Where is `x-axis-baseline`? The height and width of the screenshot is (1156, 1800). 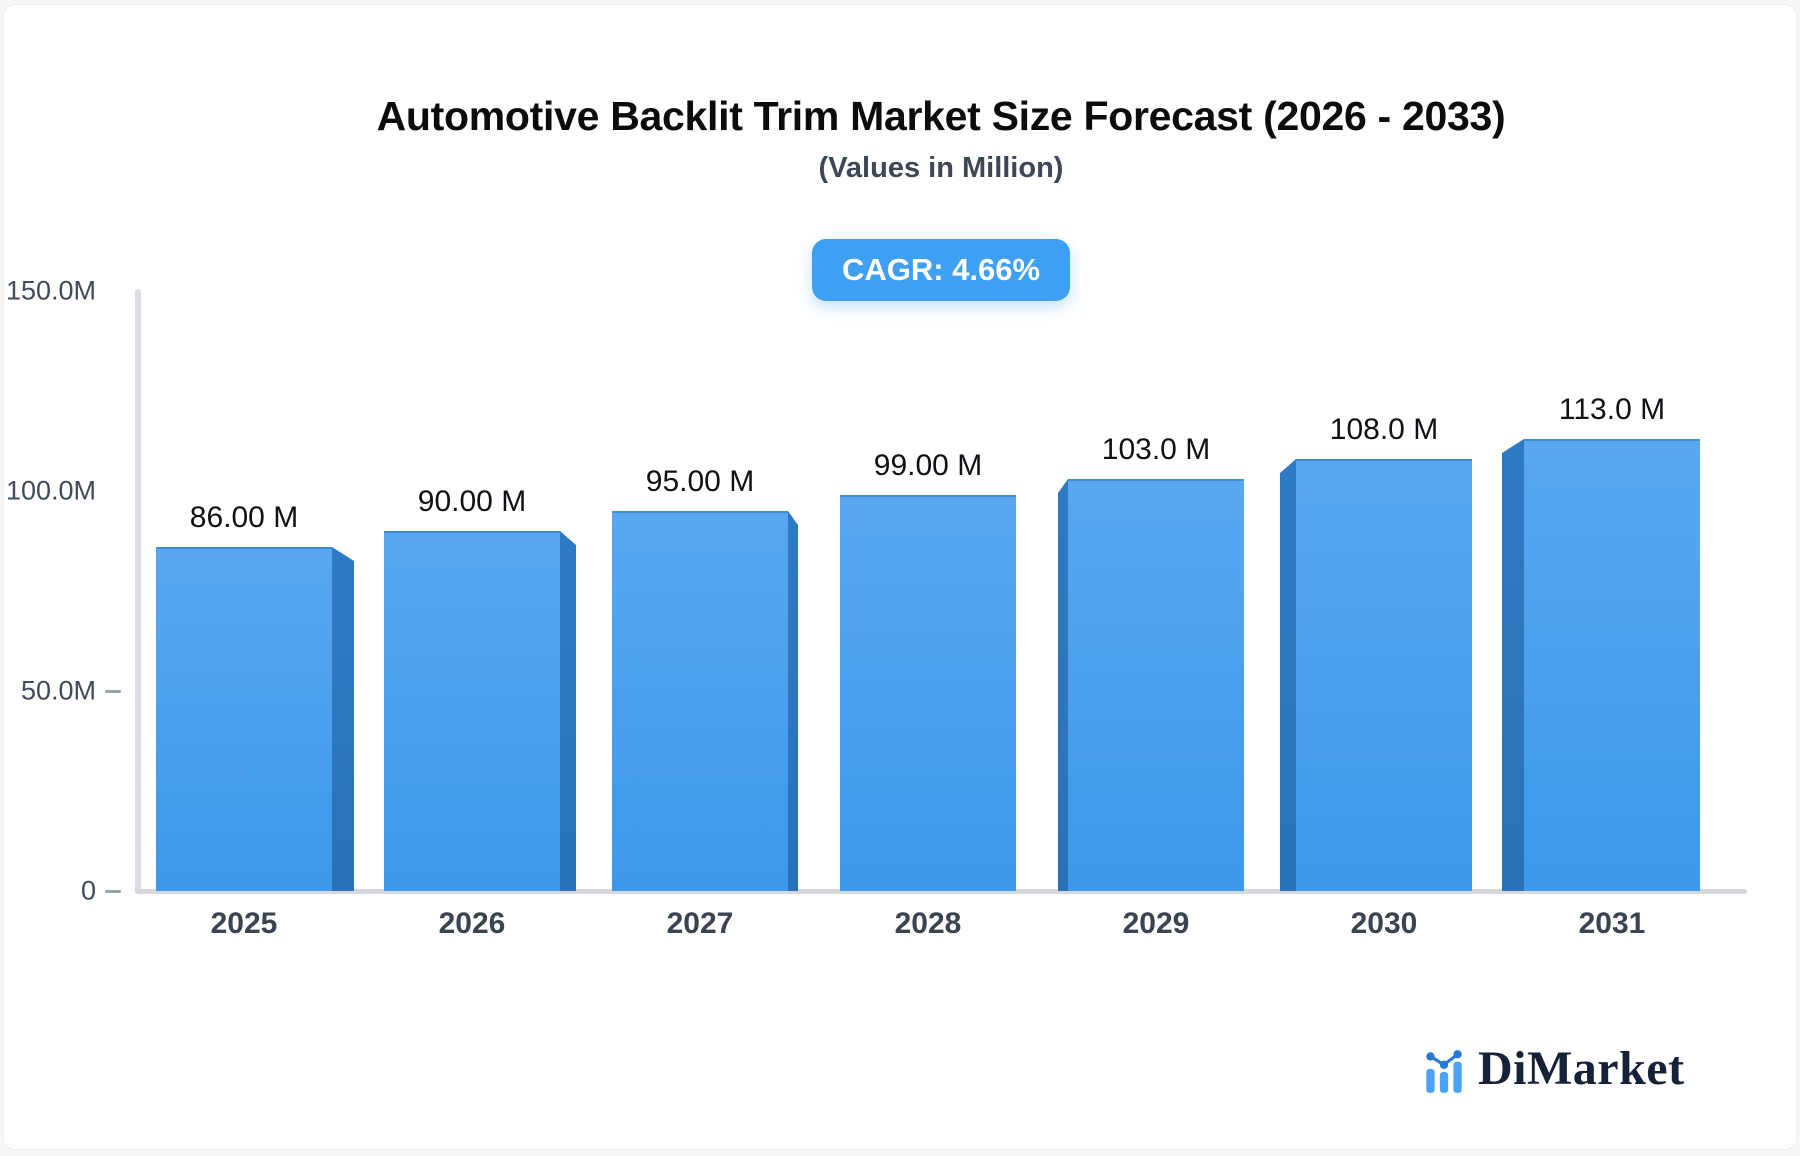 x-axis-baseline is located at coordinates (941, 891).